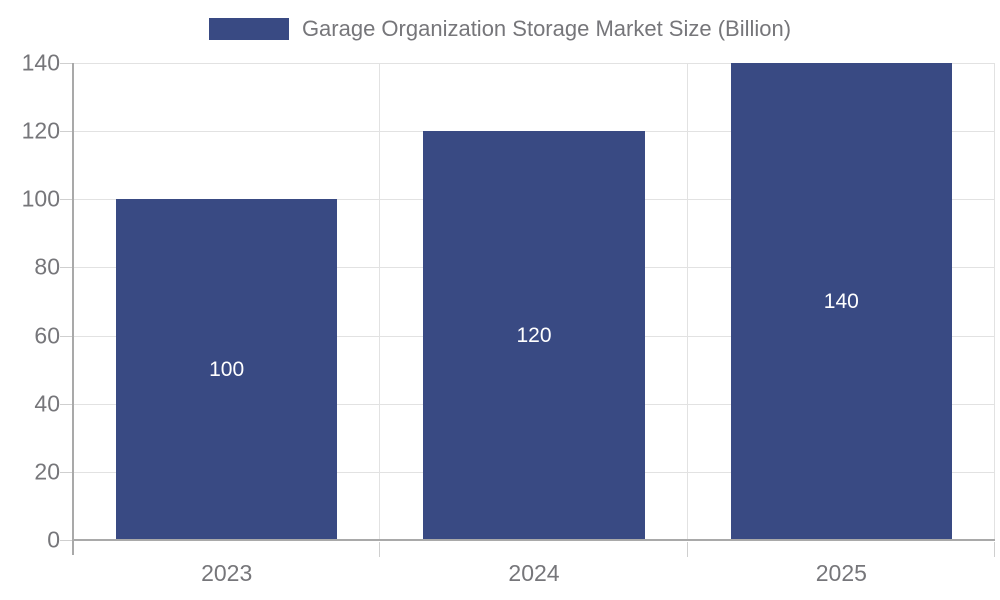 The width and height of the screenshot is (1000, 600). I want to click on bar-value-label: 120, so click(534, 335).